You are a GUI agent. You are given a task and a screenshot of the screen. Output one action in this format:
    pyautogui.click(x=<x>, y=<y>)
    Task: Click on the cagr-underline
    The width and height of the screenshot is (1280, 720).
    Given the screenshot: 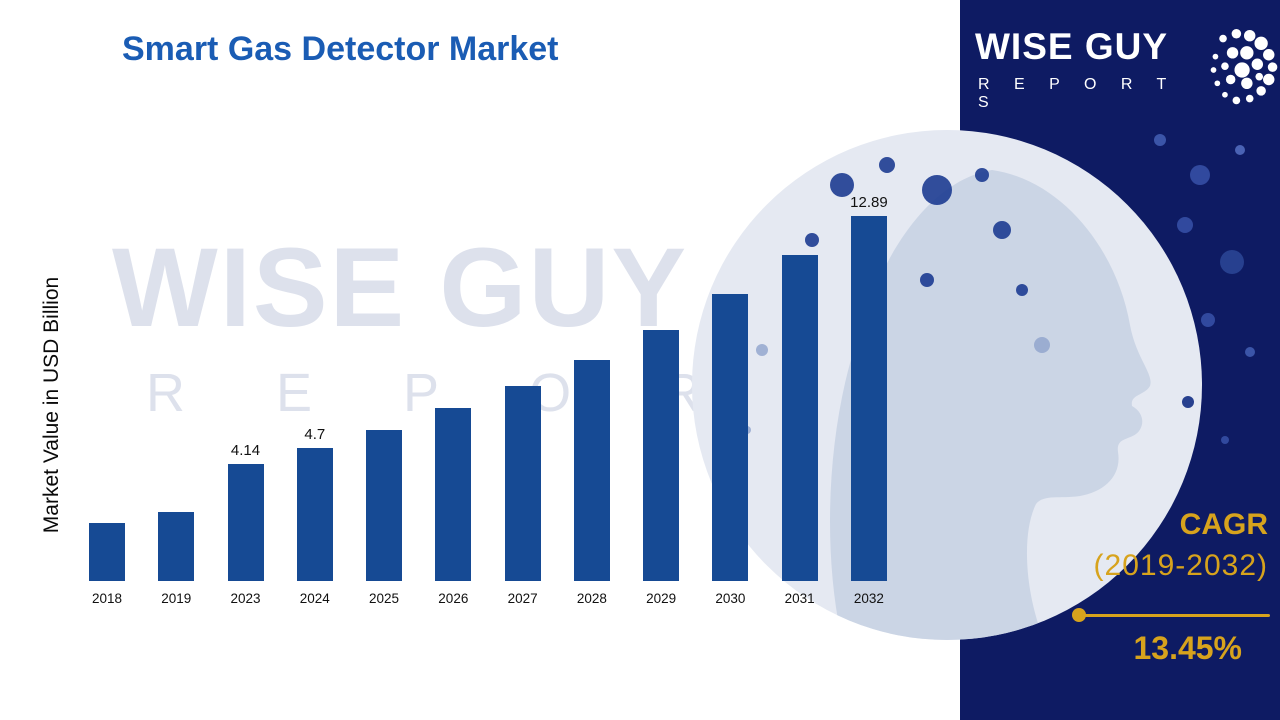 What is the action you would take?
    pyautogui.click(x=1176, y=615)
    